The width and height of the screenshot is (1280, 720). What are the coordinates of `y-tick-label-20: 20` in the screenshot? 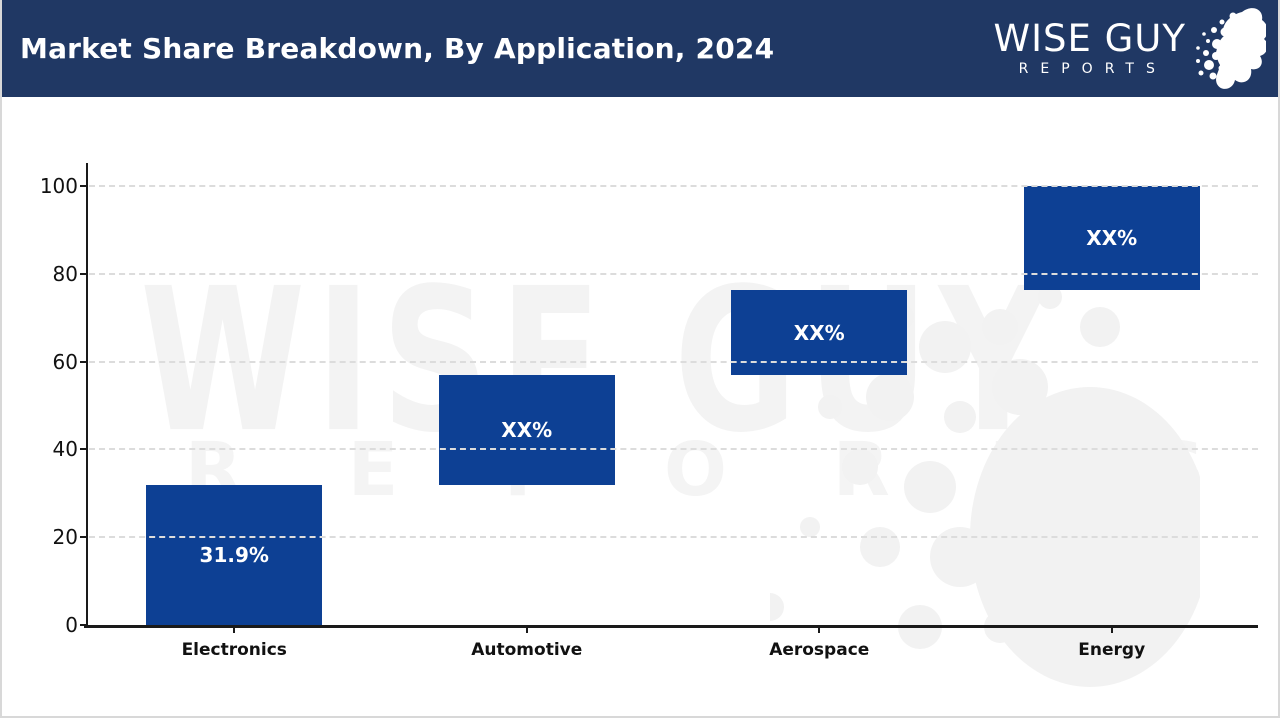 It's located at (65, 537).